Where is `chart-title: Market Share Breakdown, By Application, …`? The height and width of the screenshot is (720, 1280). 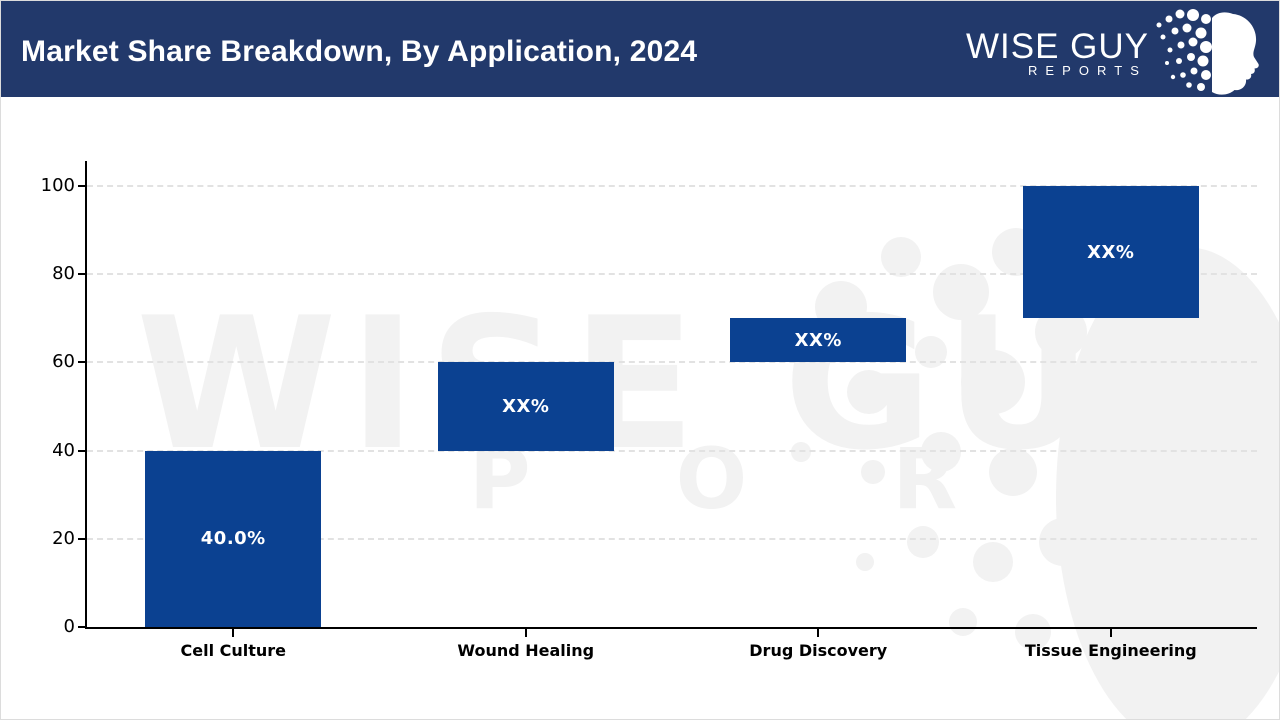
chart-title: Market Share Breakdown, By Application, … is located at coordinates (359, 51).